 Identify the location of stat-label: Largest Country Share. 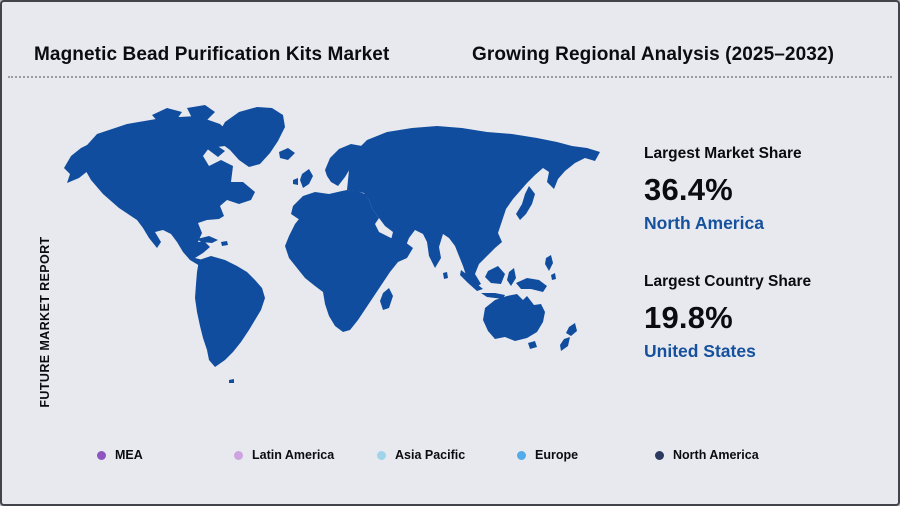
(728, 281).